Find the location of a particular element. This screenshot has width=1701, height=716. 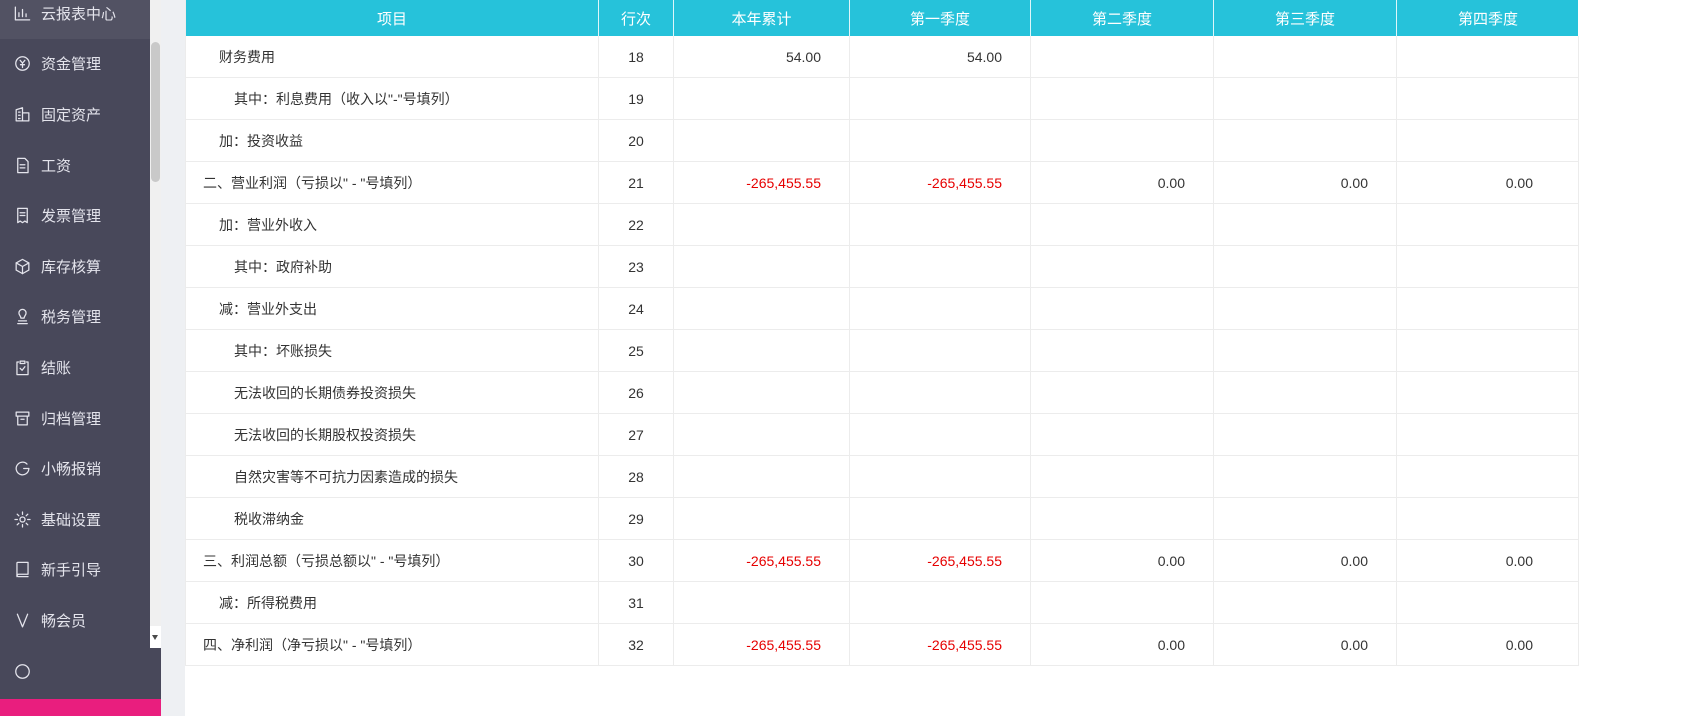

content-gutter is located at coordinates (173, 358).